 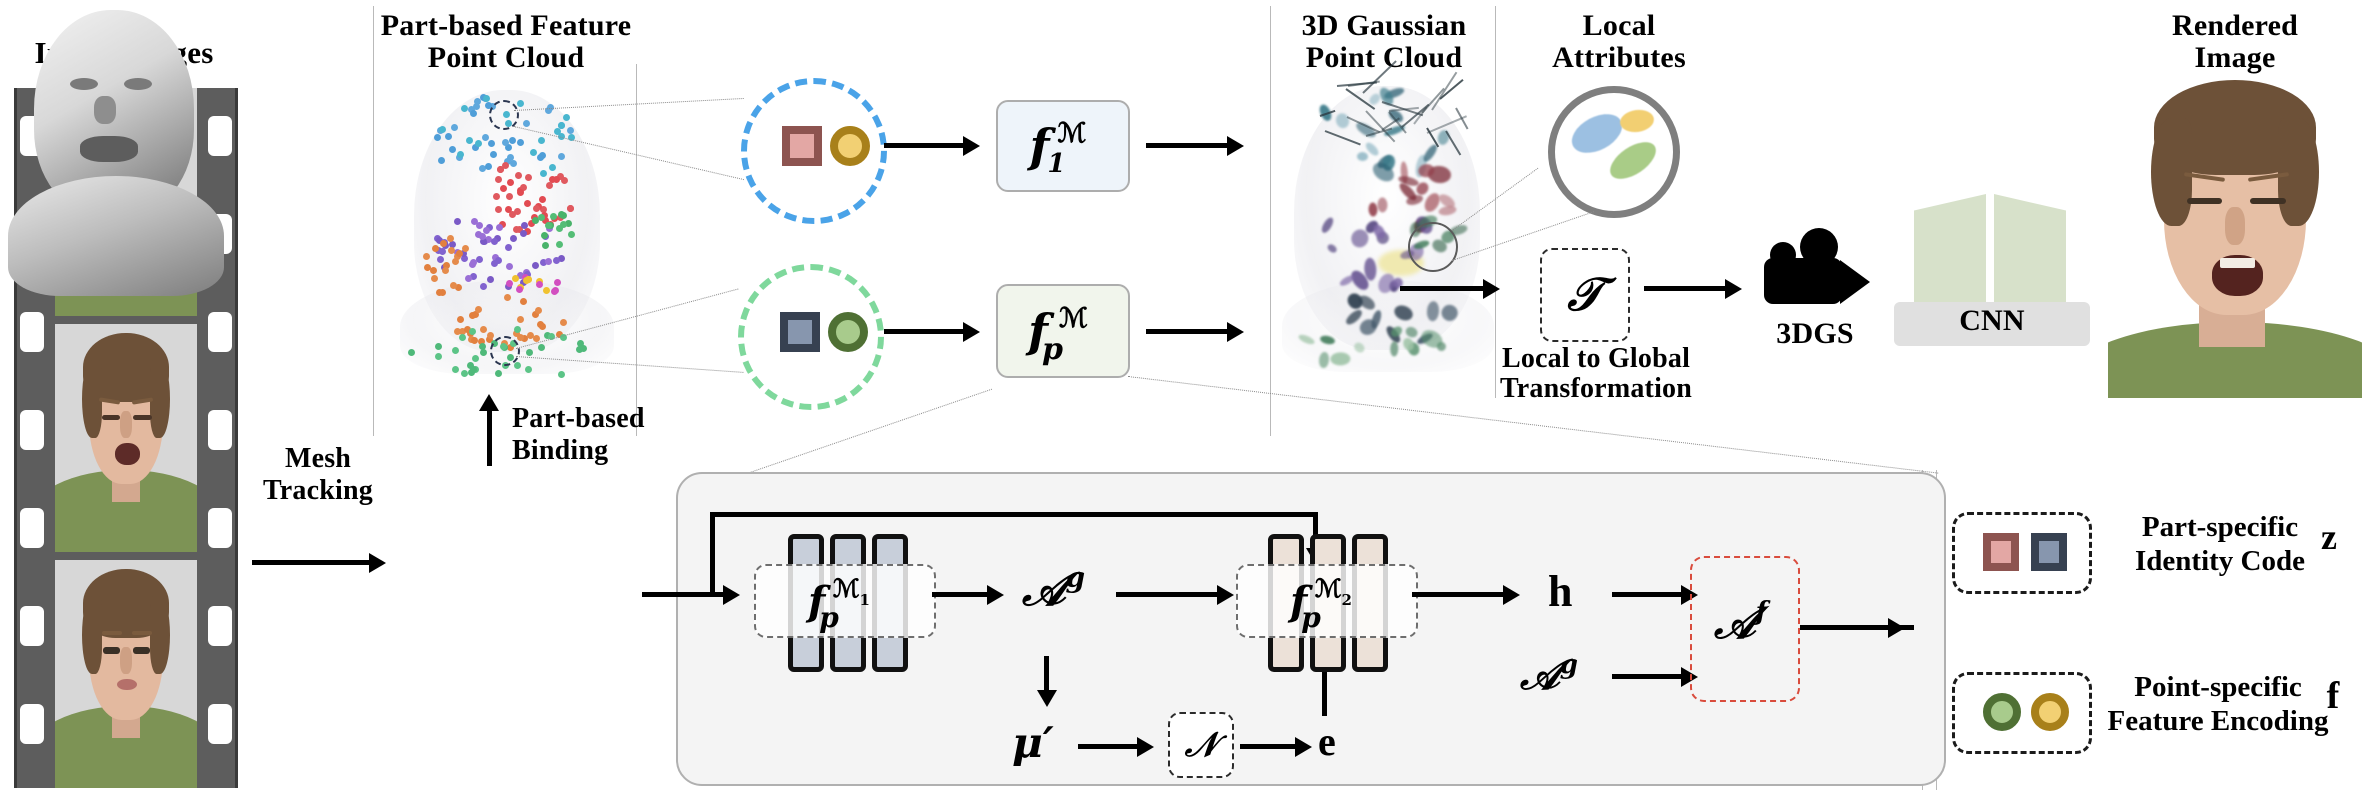 I want to click on global-attributes-symbol-2: 𝒜g, so click(x=1549, y=674).